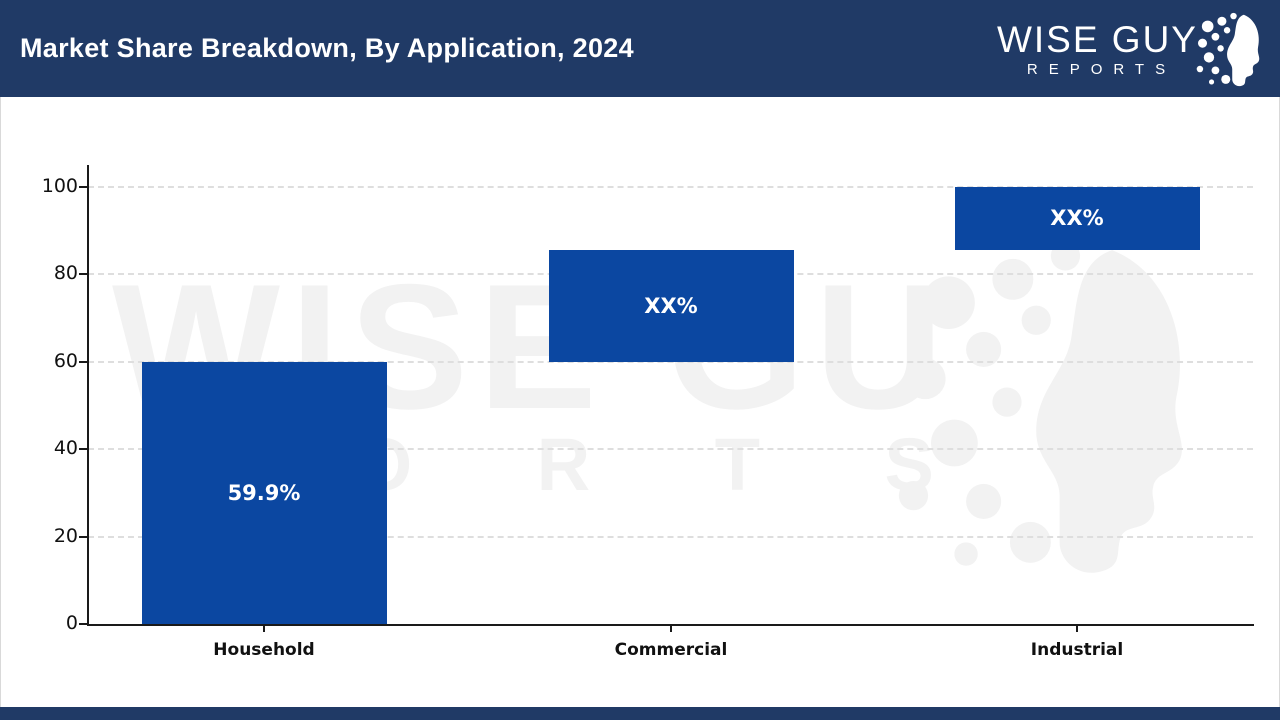 This screenshot has width=1280, height=720. Describe the element at coordinates (670, 625) in the screenshot. I see `x-axis-line` at that location.